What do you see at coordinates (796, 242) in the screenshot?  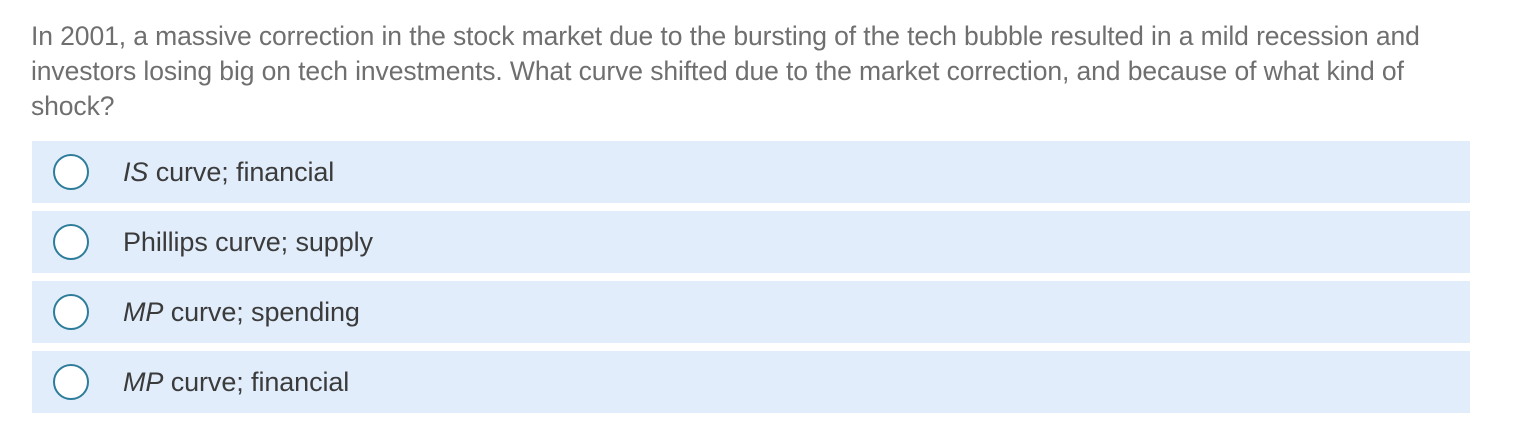 I see `answer-option-b-label: Phillips curve; supply` at bounding box center [796, 242].